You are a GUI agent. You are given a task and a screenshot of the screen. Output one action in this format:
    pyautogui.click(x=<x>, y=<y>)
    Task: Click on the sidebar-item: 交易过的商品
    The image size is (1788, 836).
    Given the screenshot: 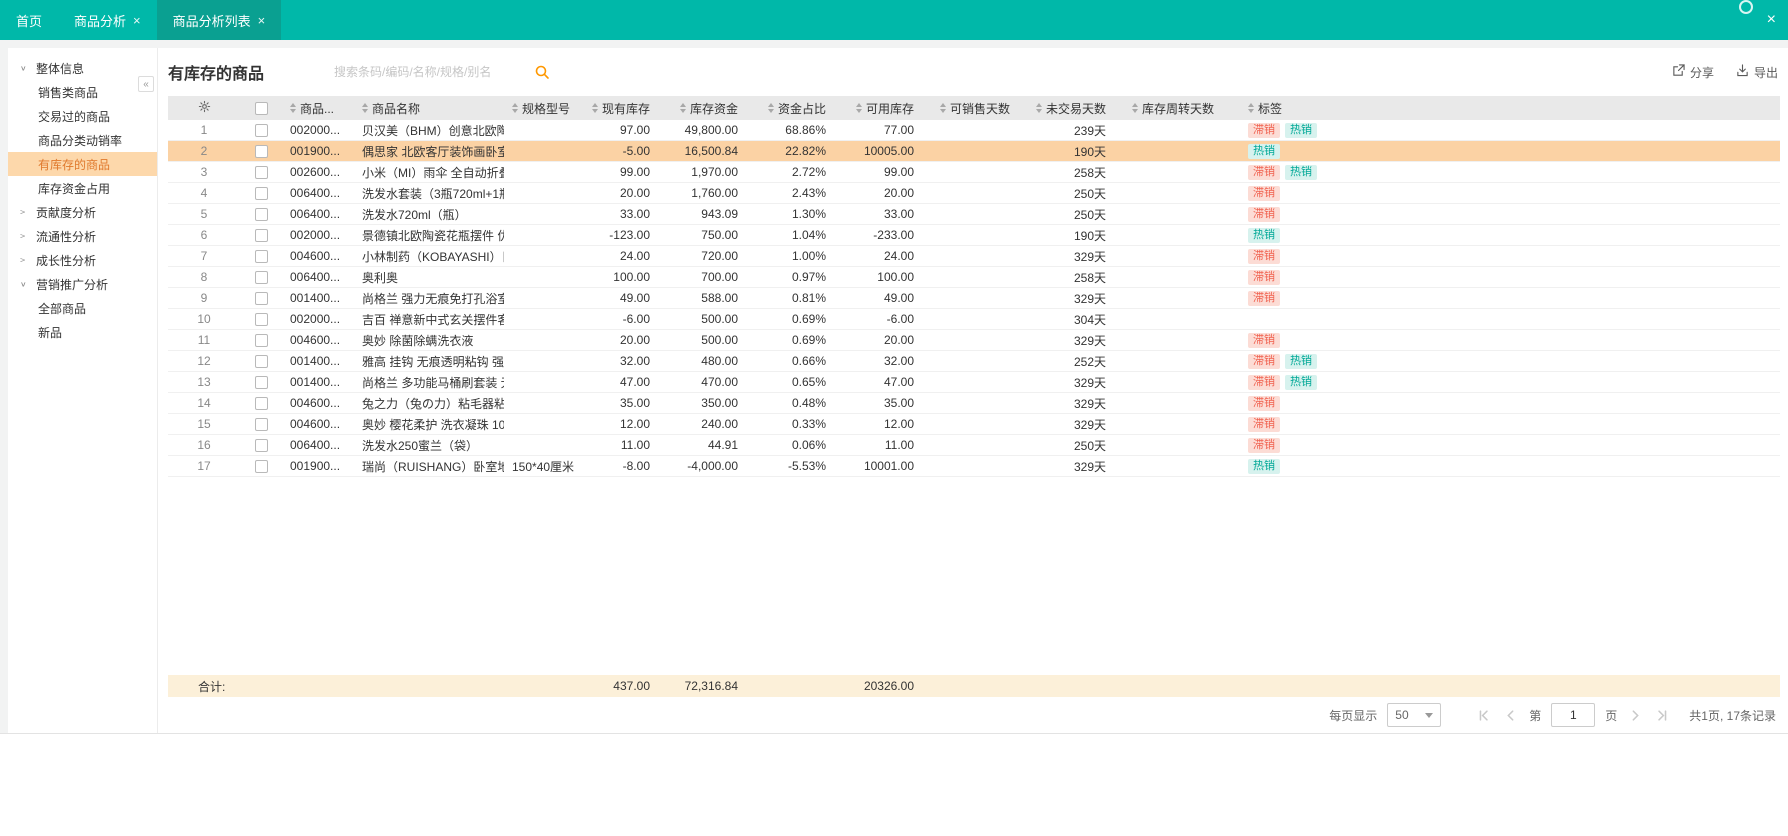 What is the action you would take?
    pyautogui.click(x=82, y=116)
    